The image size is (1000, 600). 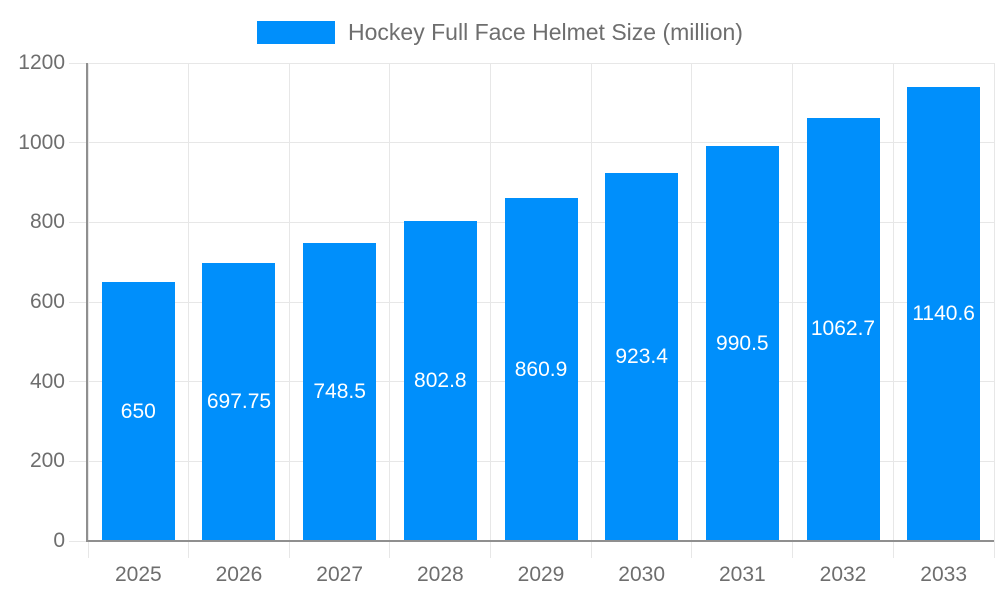 I want to click on y-axis-label-1000: 1000, so click(x=41, y=142).